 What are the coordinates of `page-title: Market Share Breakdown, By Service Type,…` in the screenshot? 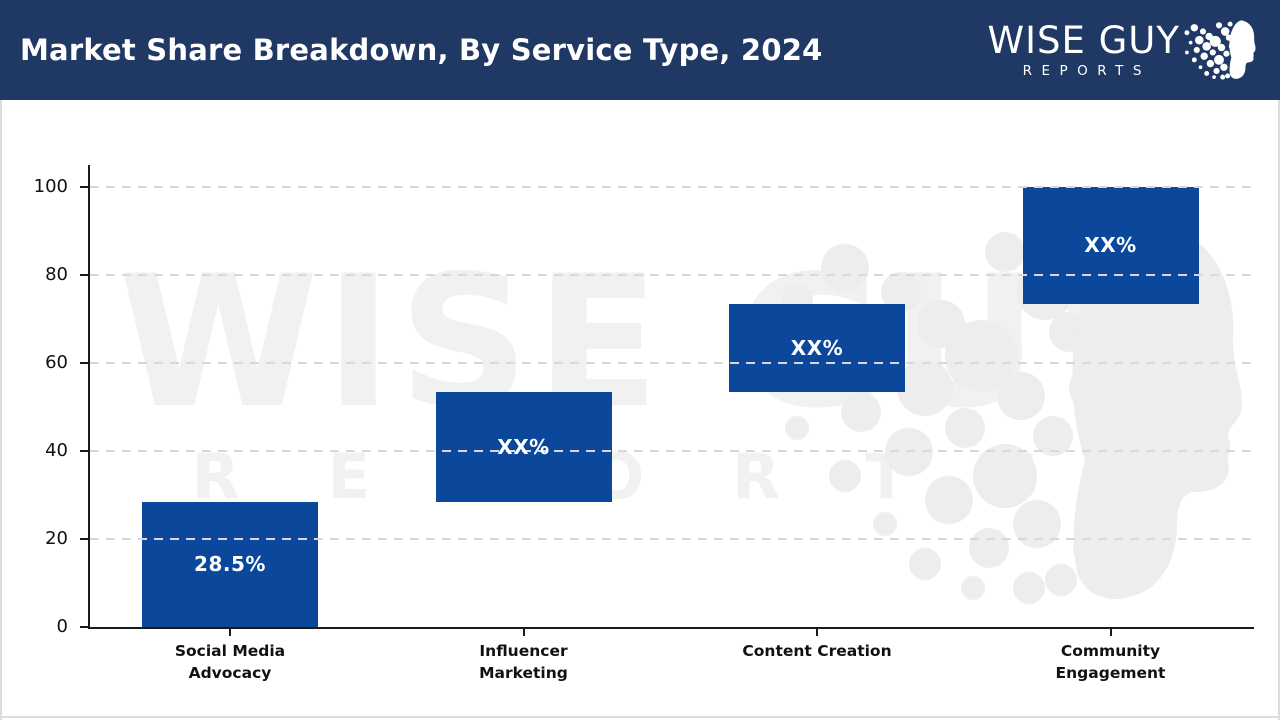 It's located at (421, 50).